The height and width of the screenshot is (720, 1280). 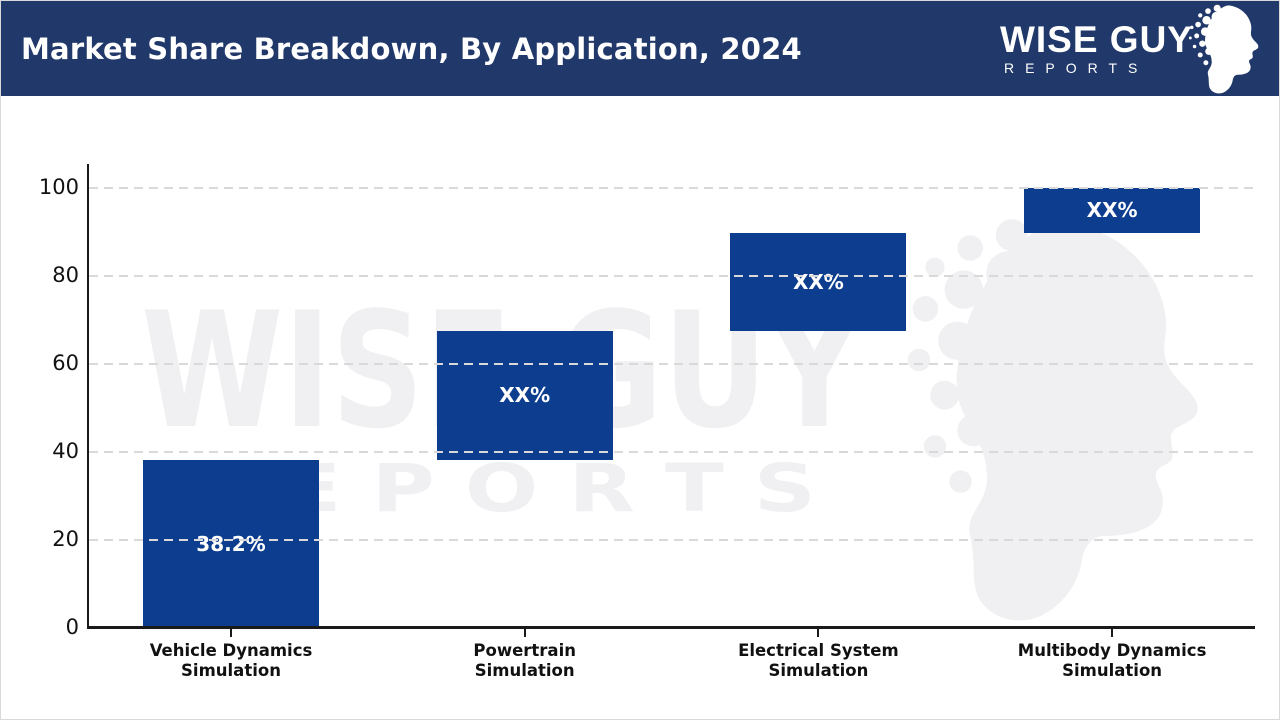 What do you see at coordinates (88, 396) in the screenshot?
I see `y-axis-line` at bounding box center [88, 396].